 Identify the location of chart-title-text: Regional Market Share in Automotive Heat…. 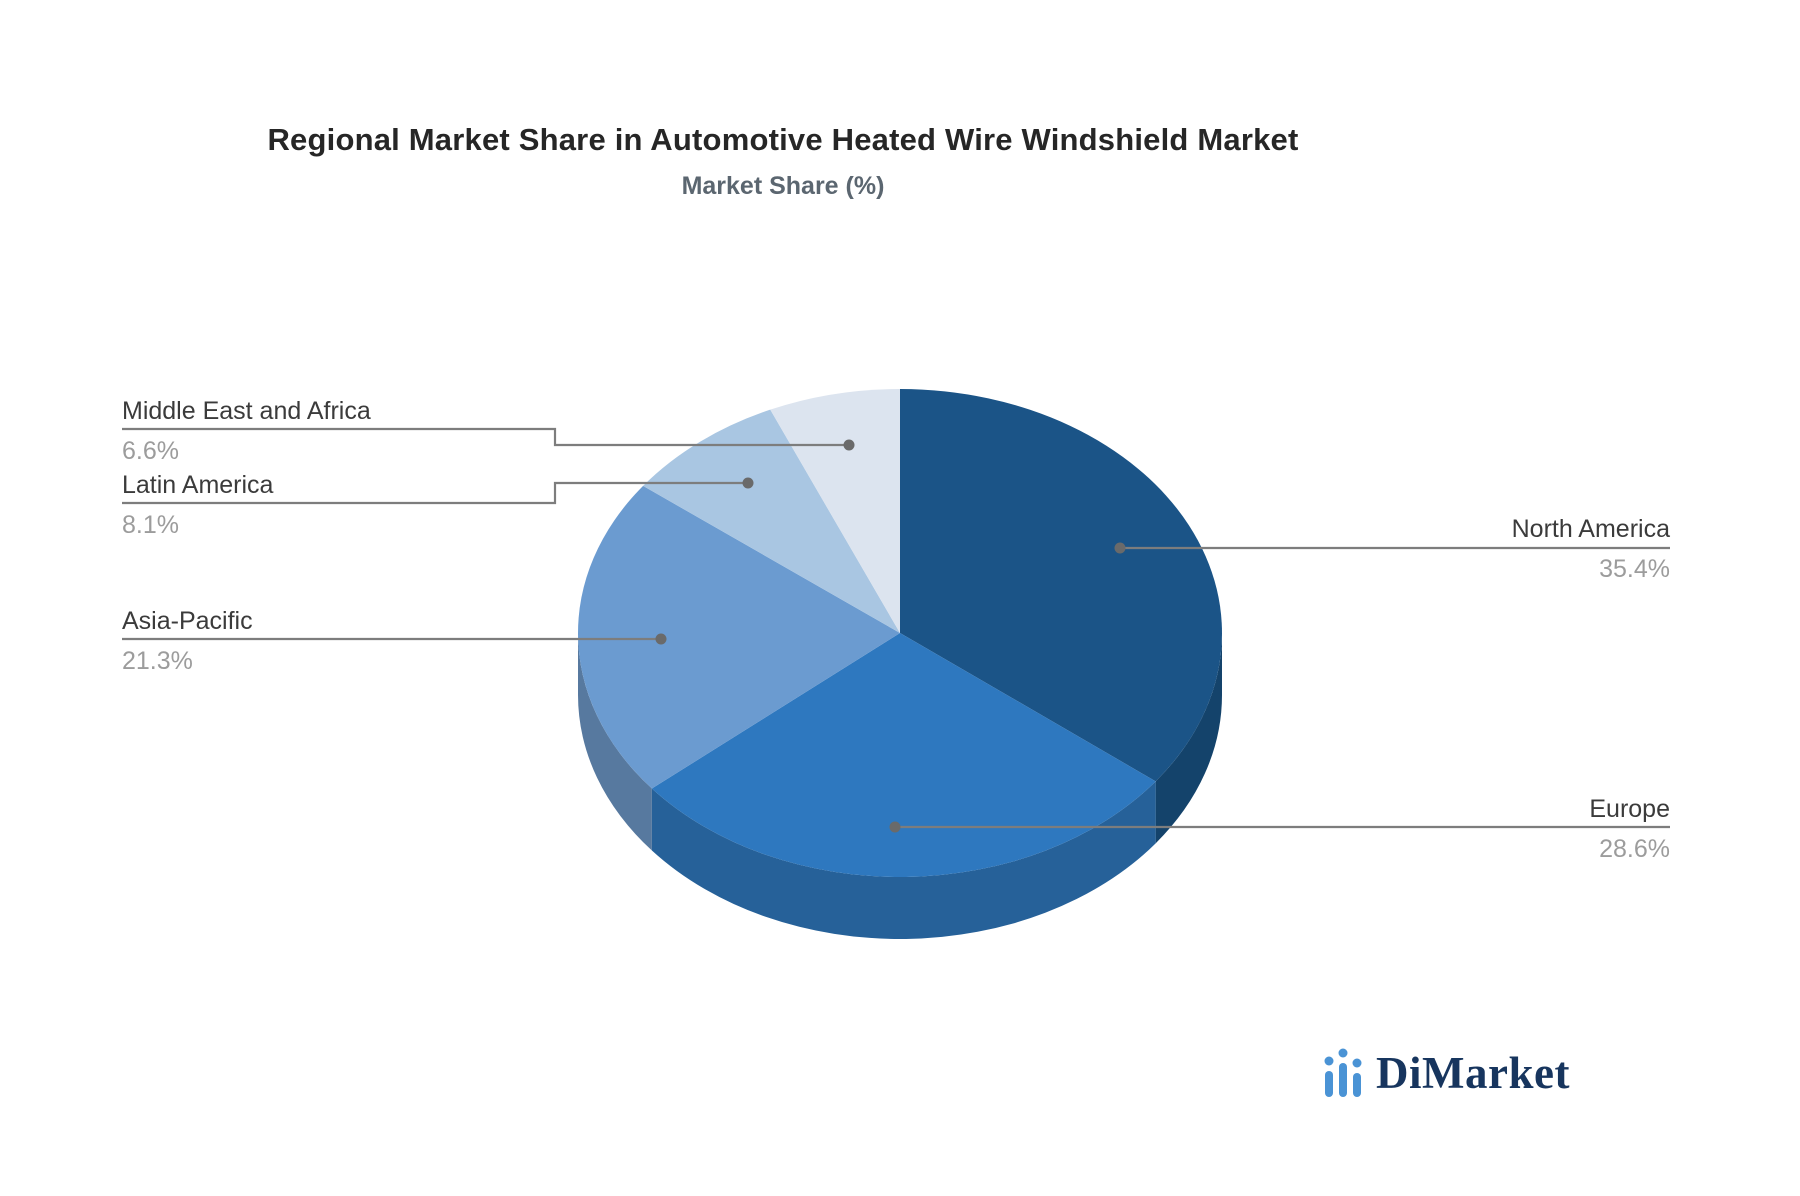
(783, 139).